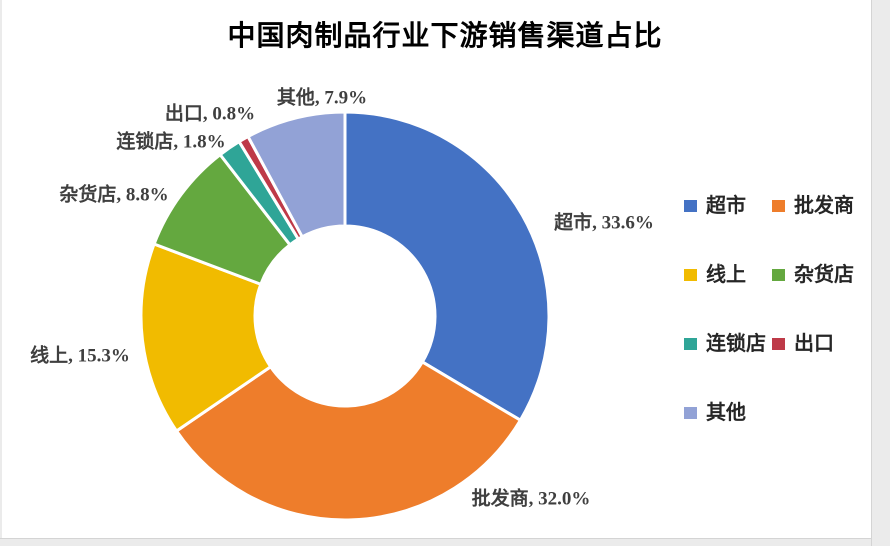 The height and width of the screenshot is (546, 890). Describe the element at coordinates (726, 413) in the screenshot. I see `legend-label: 其他` at that location.